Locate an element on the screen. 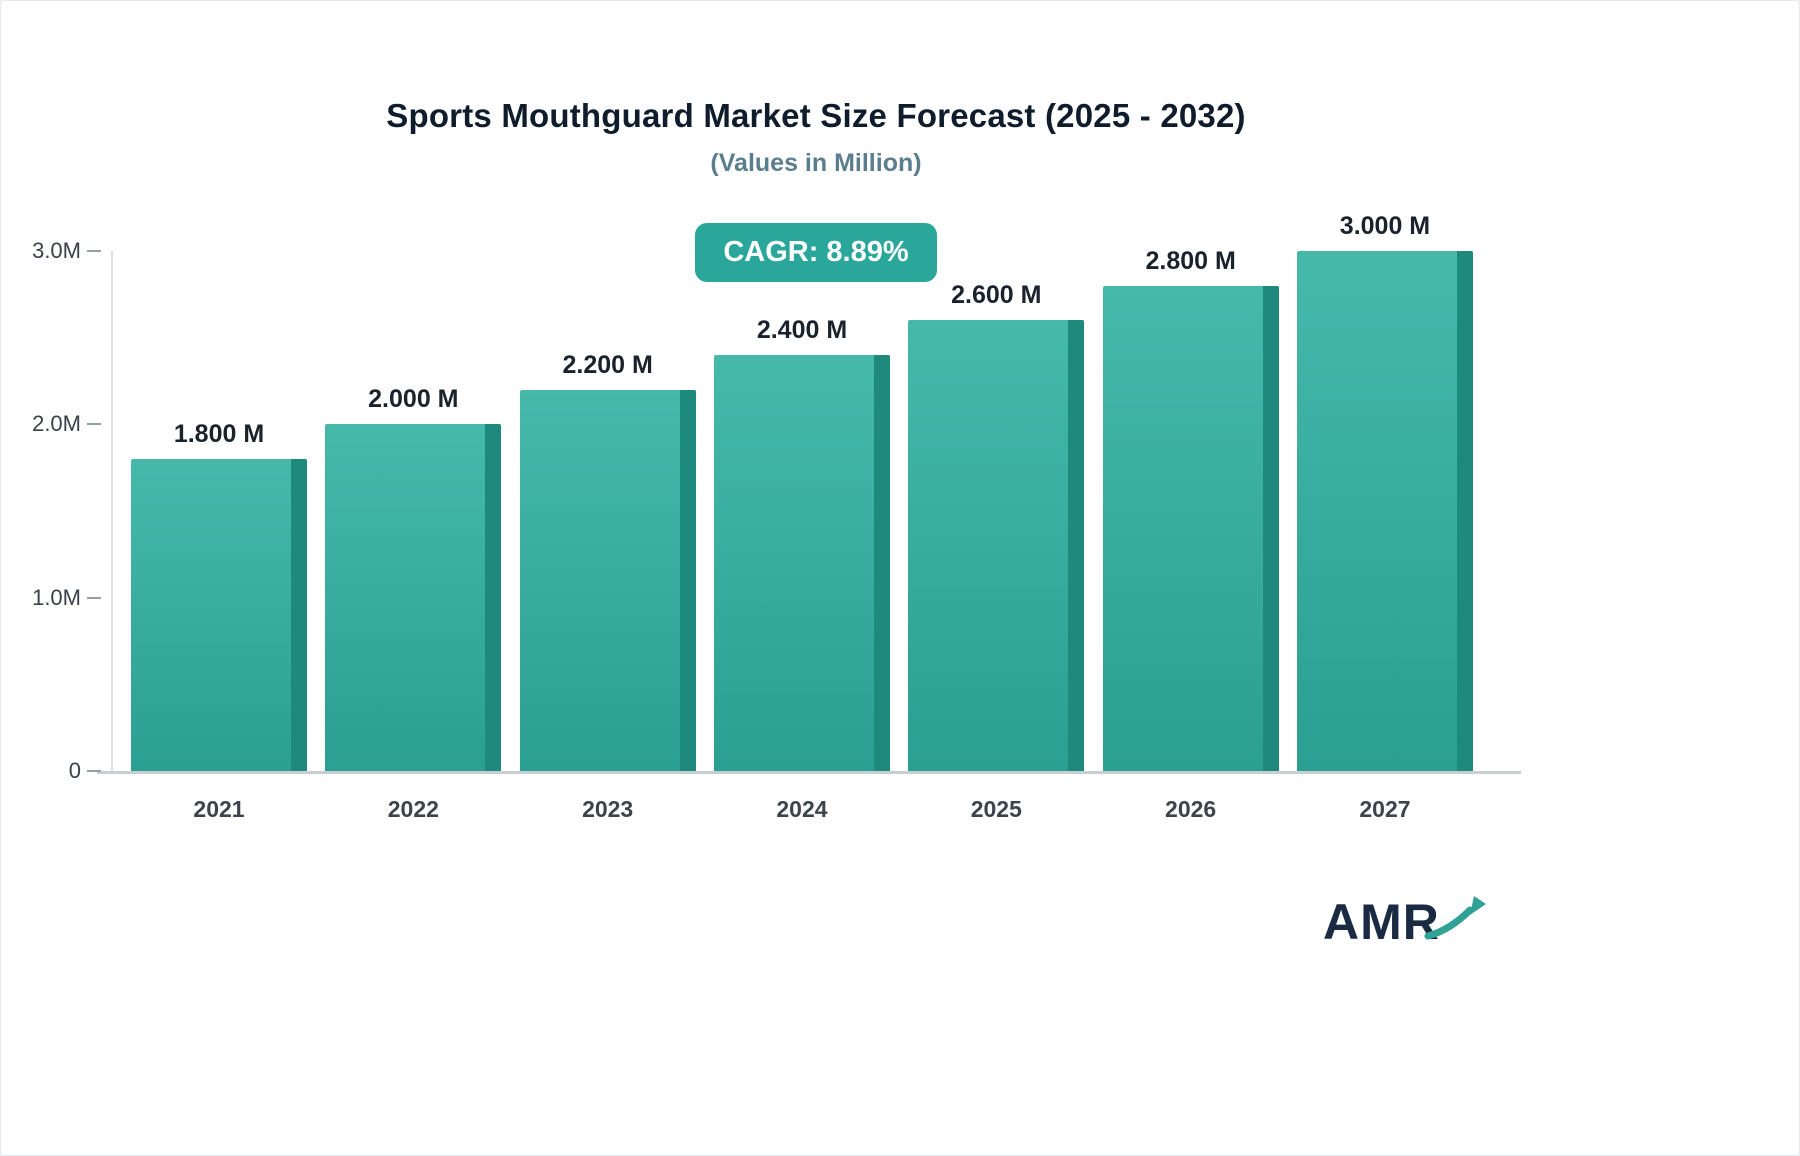 The image size is (1800, 1156). bar-value-label: 2.800 M is located at coordinates (1190, 260).